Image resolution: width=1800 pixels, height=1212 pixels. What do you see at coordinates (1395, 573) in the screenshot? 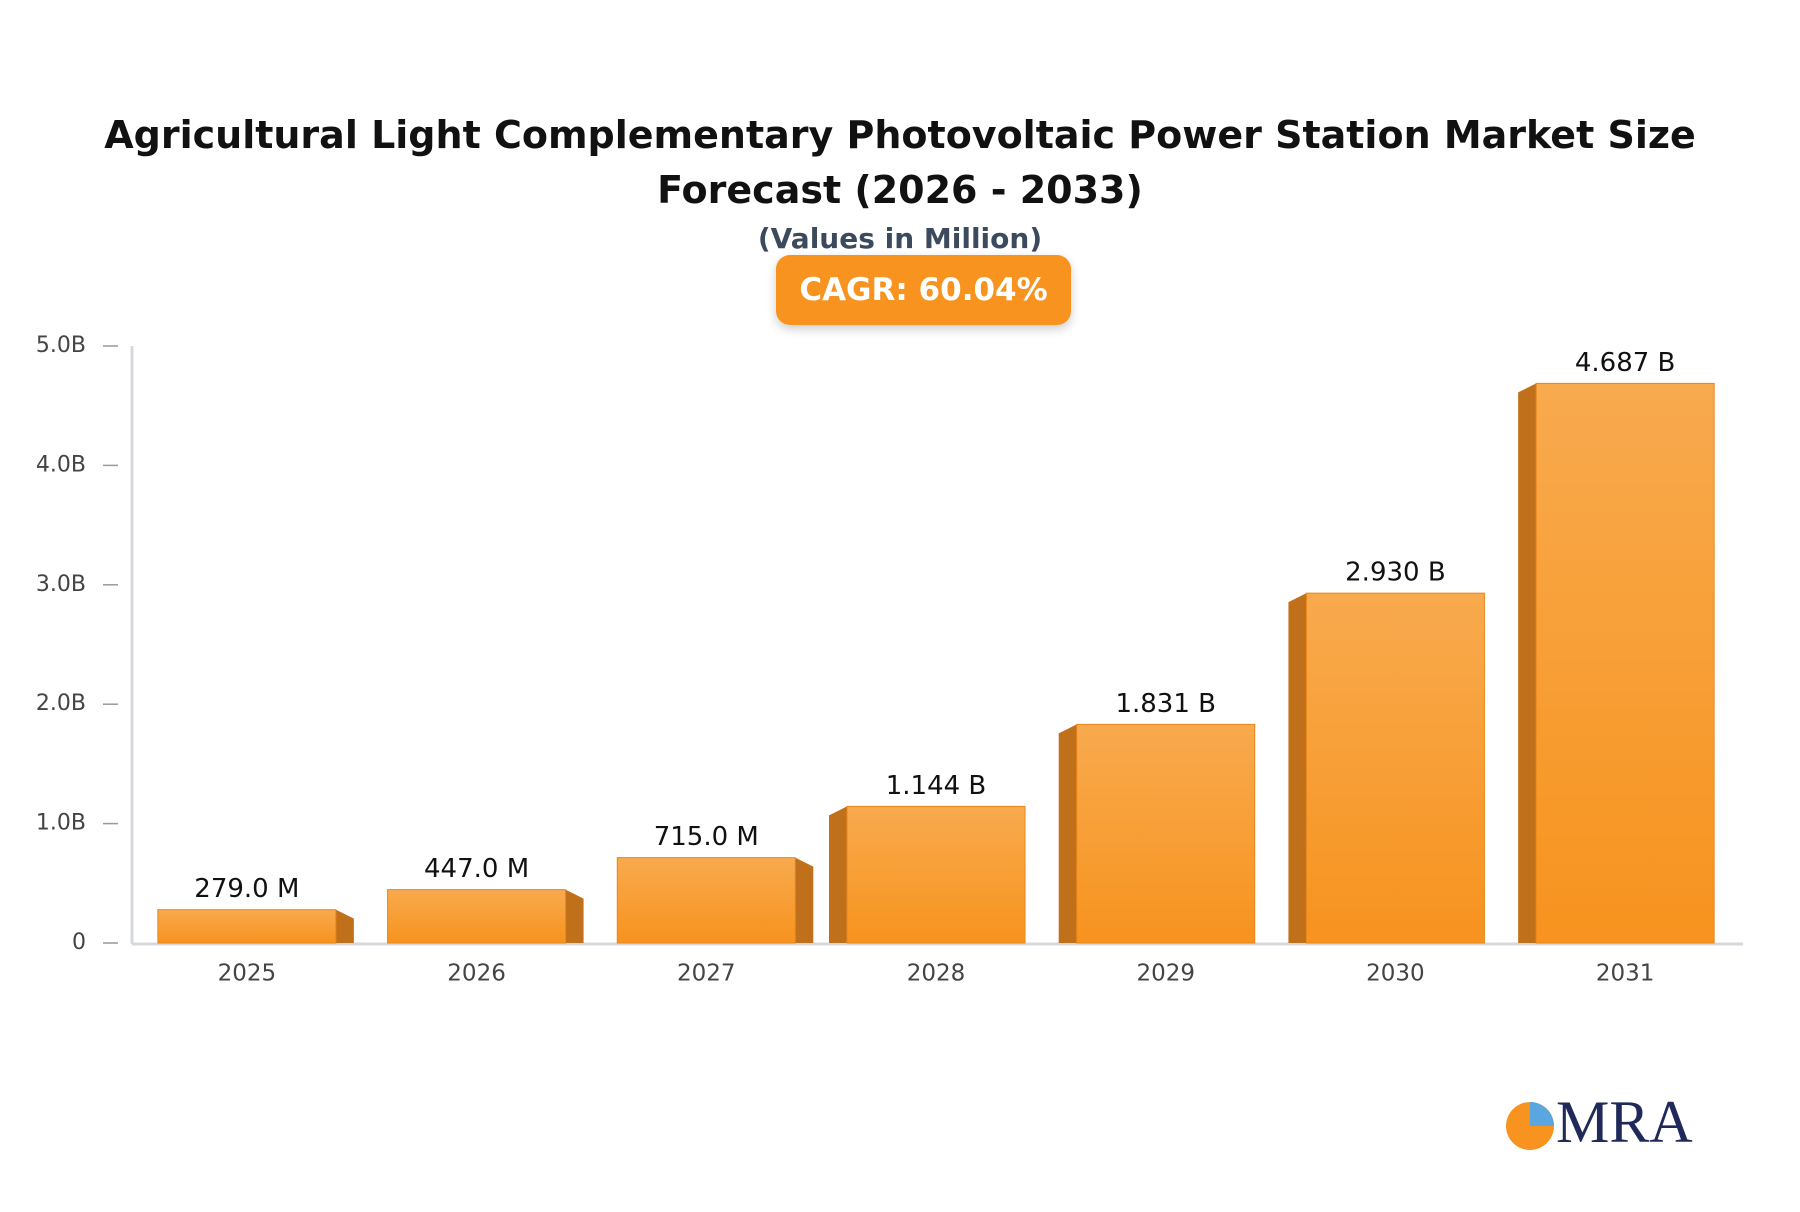
I see `value-label: 2.930 B` at bounding box center [1395, 573].